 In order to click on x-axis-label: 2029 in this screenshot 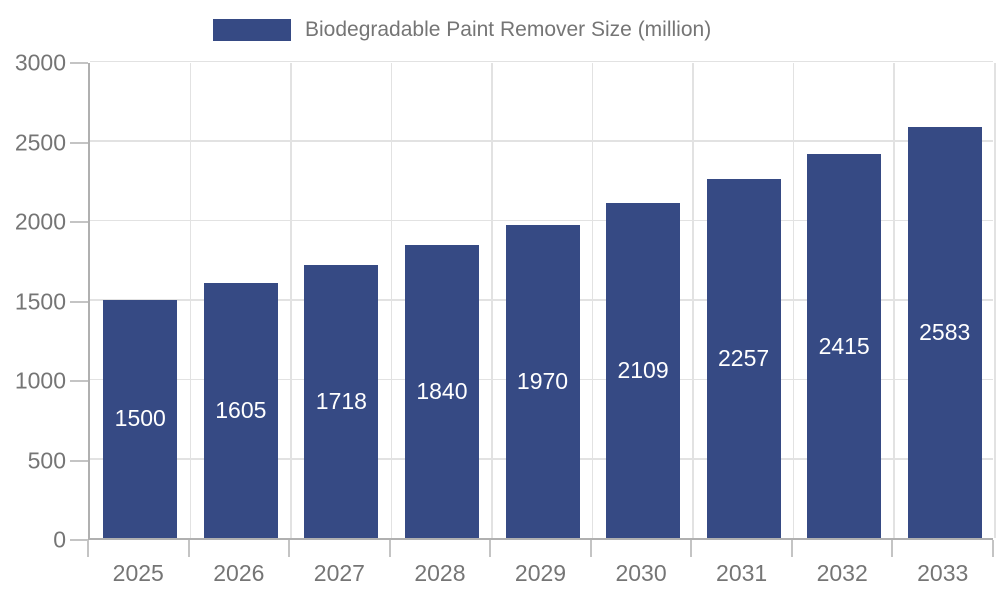, I will do `click(540, 573)`.